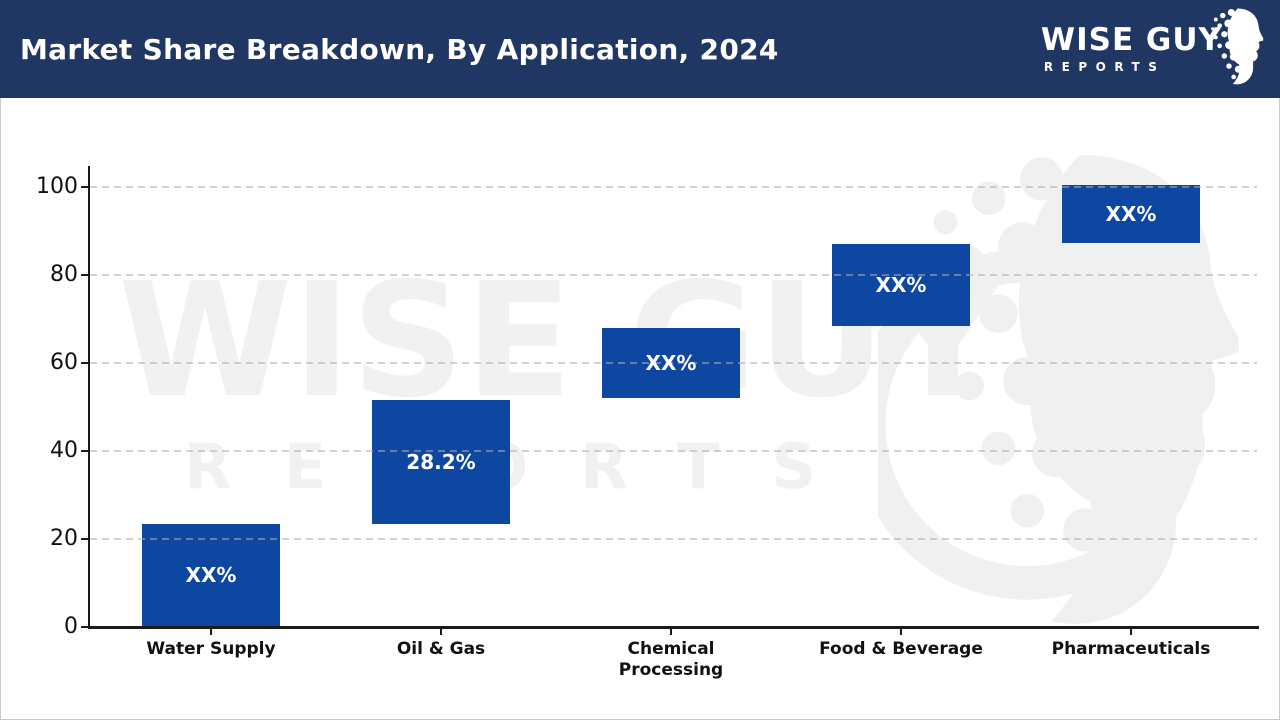  I want to click on y-tick-label: 60, so click(64, 362).